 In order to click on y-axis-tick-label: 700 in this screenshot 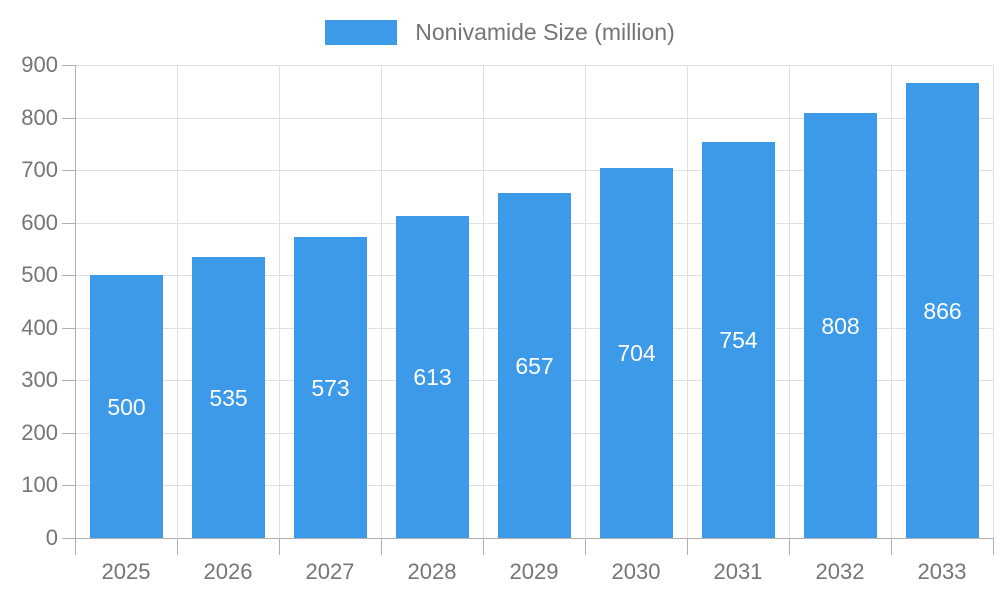, I will do `click(39, 169)`.